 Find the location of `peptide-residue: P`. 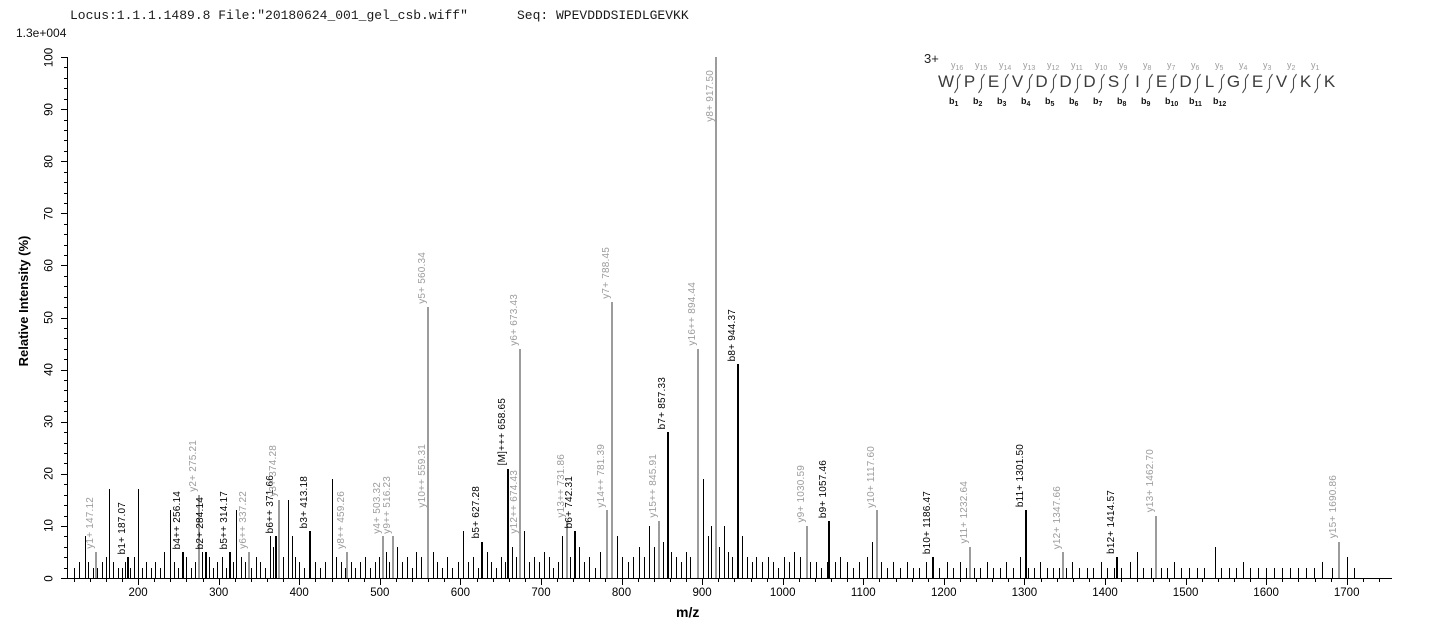

peptide-residue: P is located at coordinates (969, 81).